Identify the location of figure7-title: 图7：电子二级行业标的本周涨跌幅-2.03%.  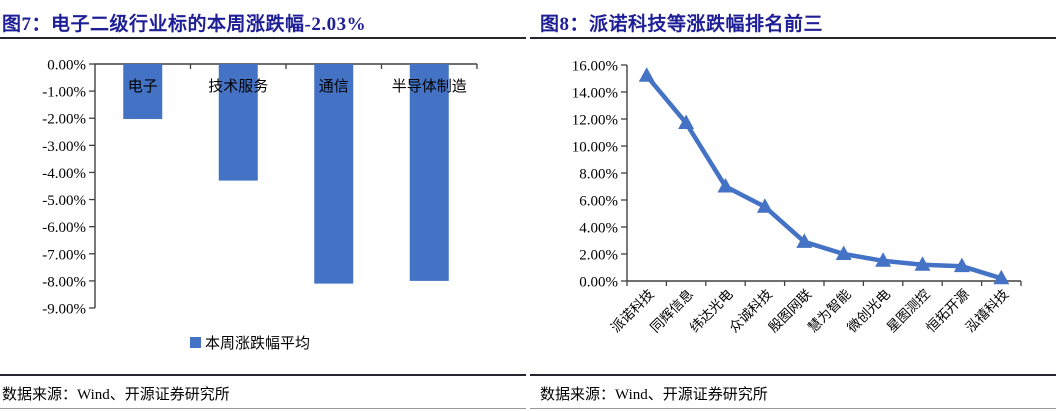
(184, 24).